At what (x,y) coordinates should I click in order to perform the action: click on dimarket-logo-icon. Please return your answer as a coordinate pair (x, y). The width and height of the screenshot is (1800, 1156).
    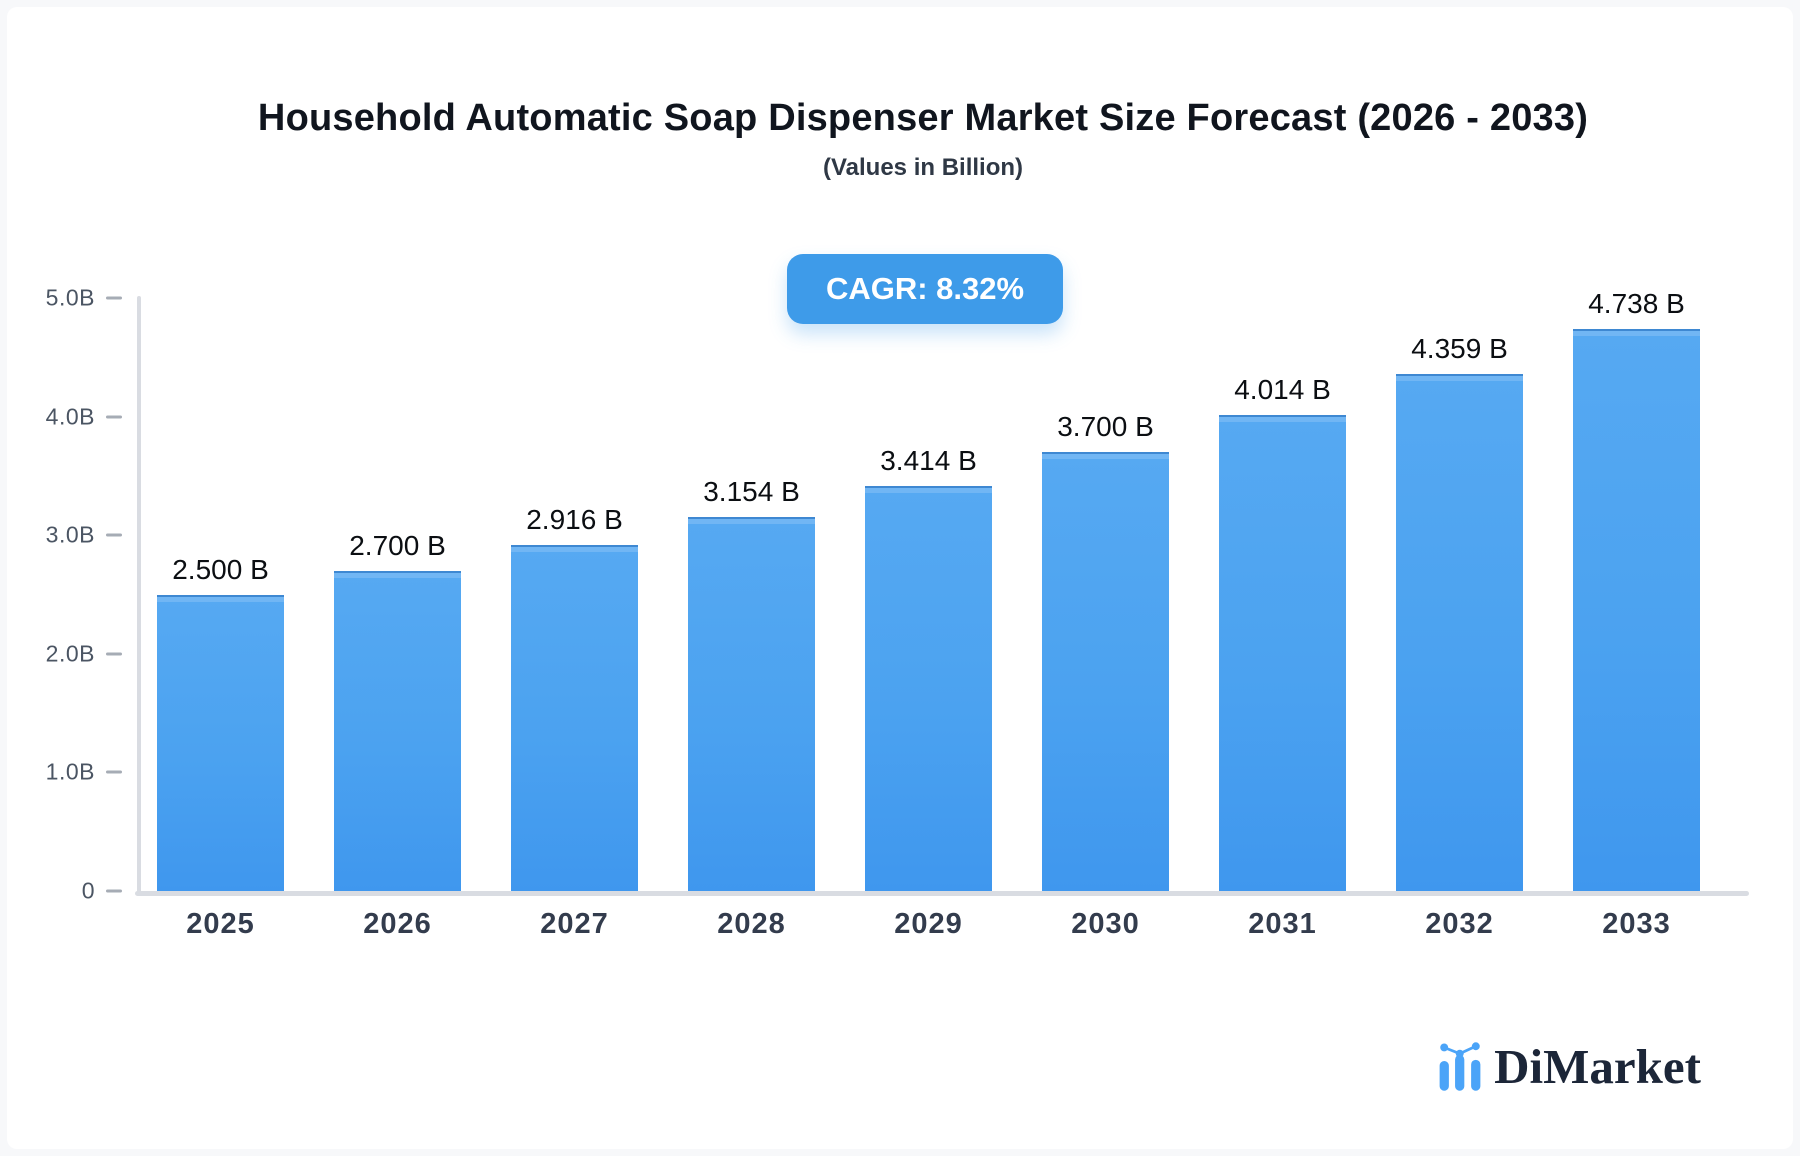
    Looking at the image, I should click on (1460, 1066).